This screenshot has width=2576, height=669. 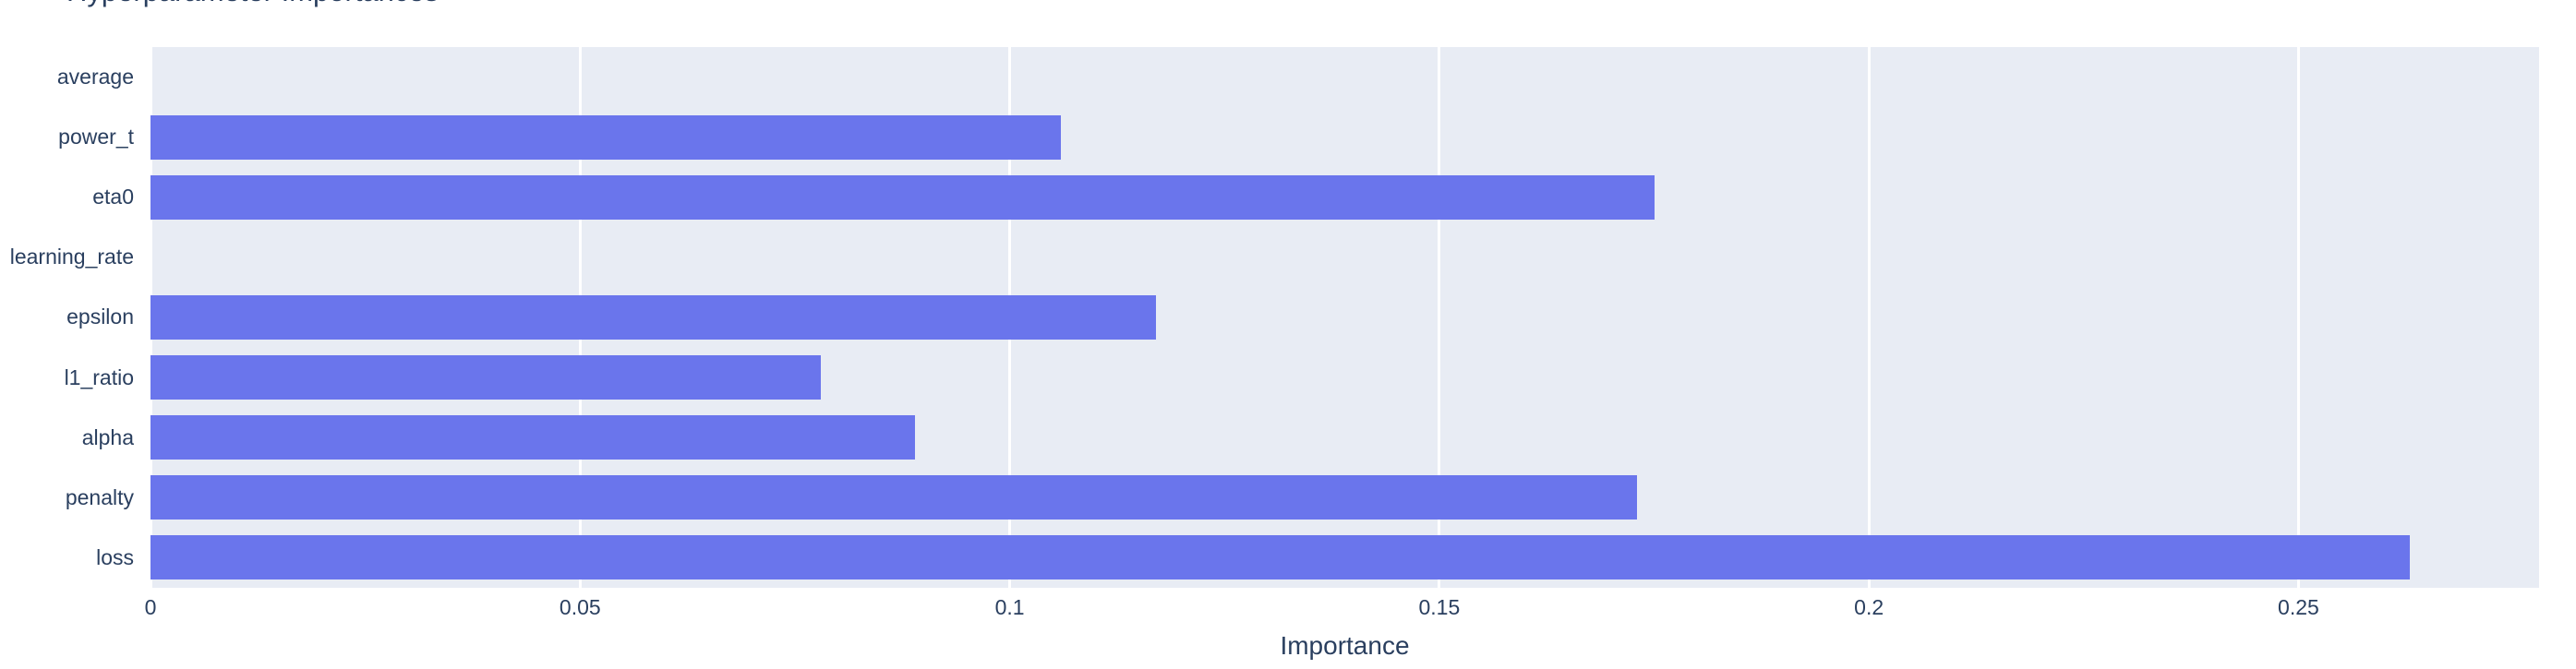 What do you see at coordinates (107, 436) in the screenshot?
I see `y-axis-label-alpha: alpha` at bounding box center [107, 436].